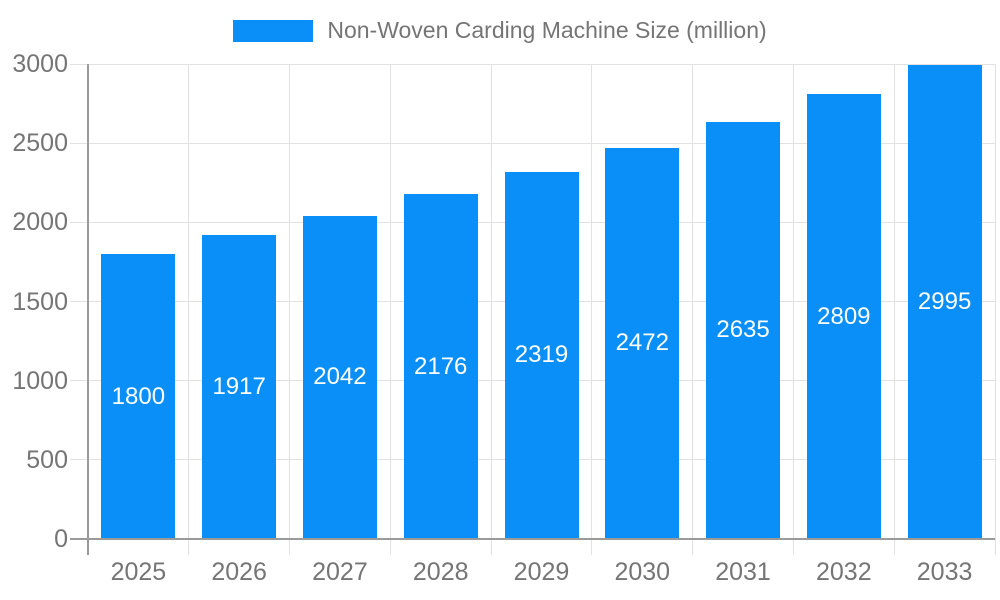  What do you see at coordinates (138, 572) in the screenshot?
I see `x-axis-tick-label: 2025` at bounding box center [138, 572].